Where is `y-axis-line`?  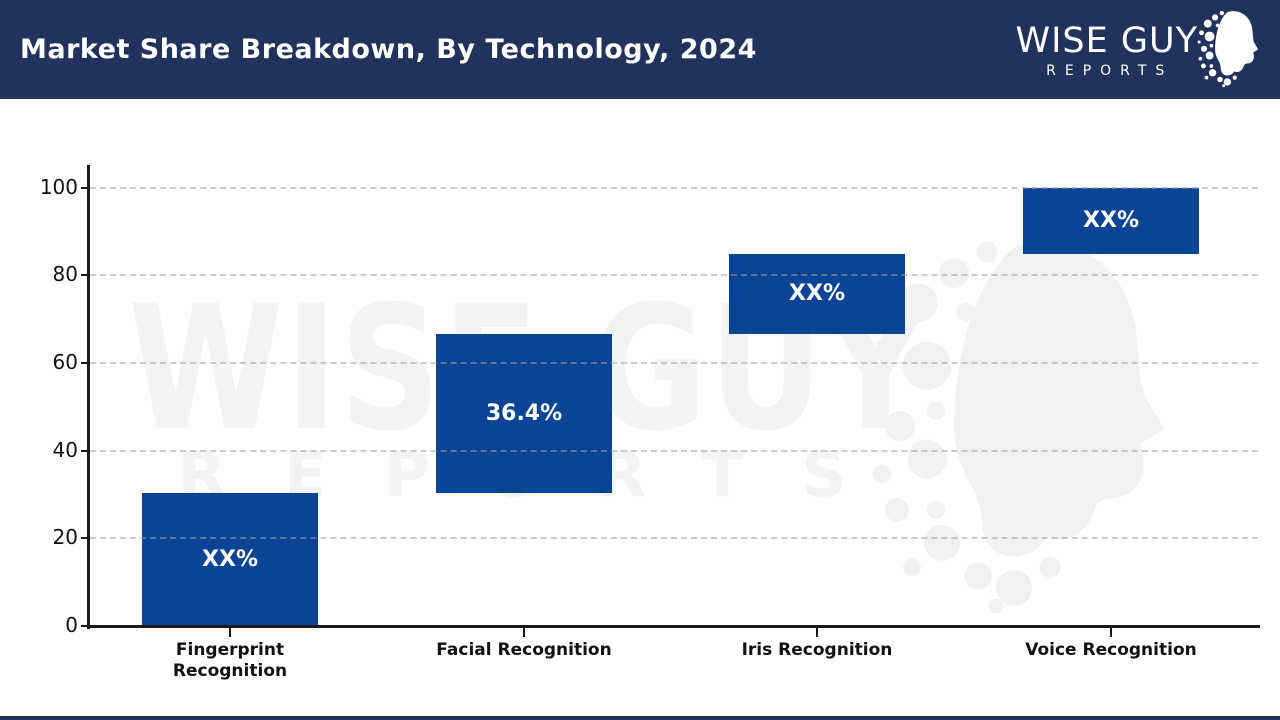 y-axis-line is located at coordinates (88, 397).